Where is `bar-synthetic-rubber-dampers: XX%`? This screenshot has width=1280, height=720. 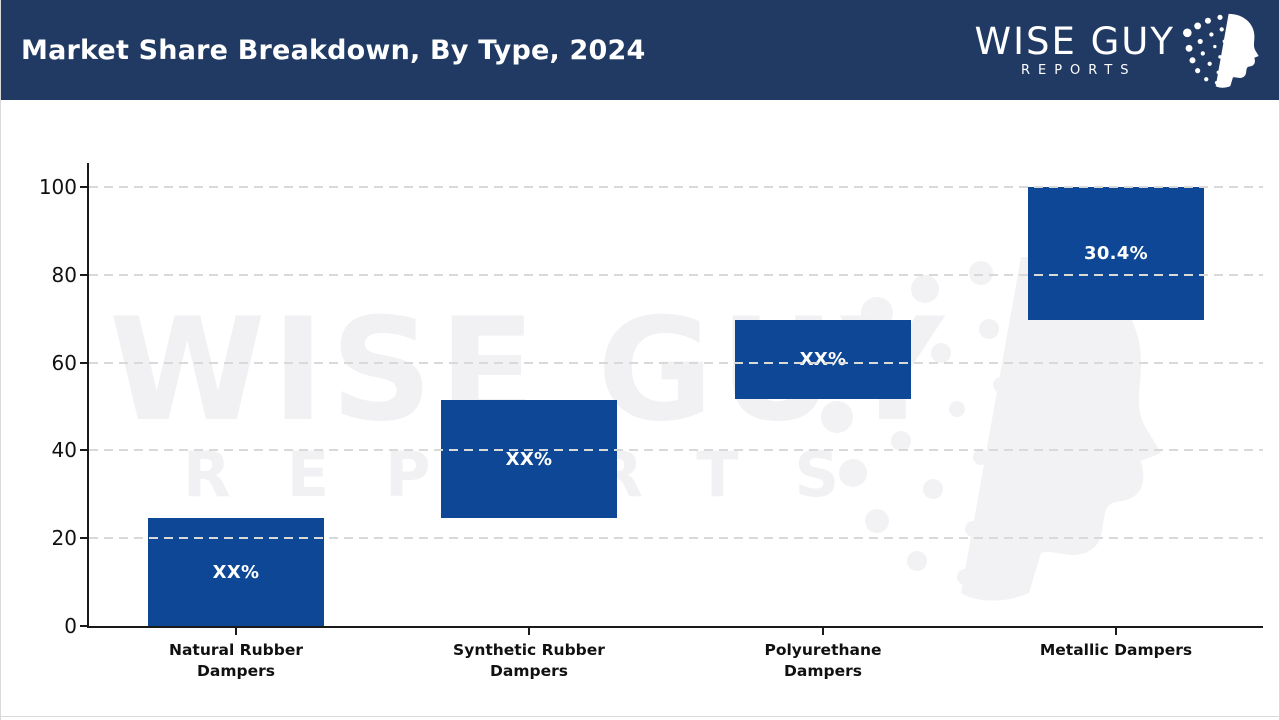 bar-synthetic-rubber-dampers: XX% is located at coordinates (529, 459).